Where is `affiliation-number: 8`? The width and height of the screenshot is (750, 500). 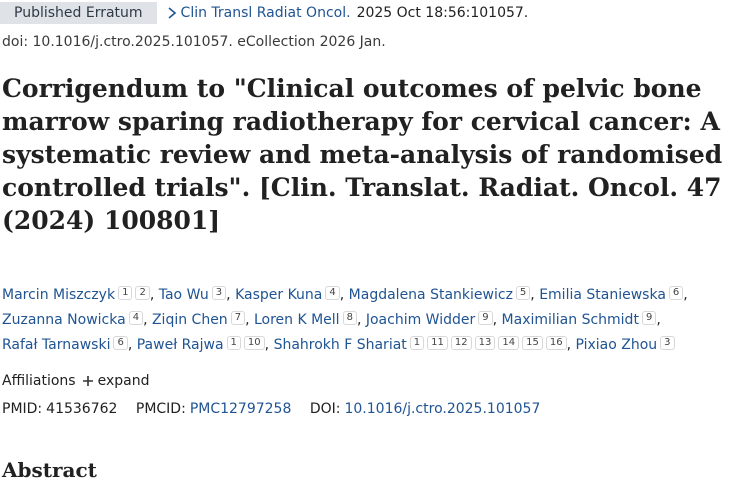 affiliation-number: 8 is located at coordinates (349, 318).